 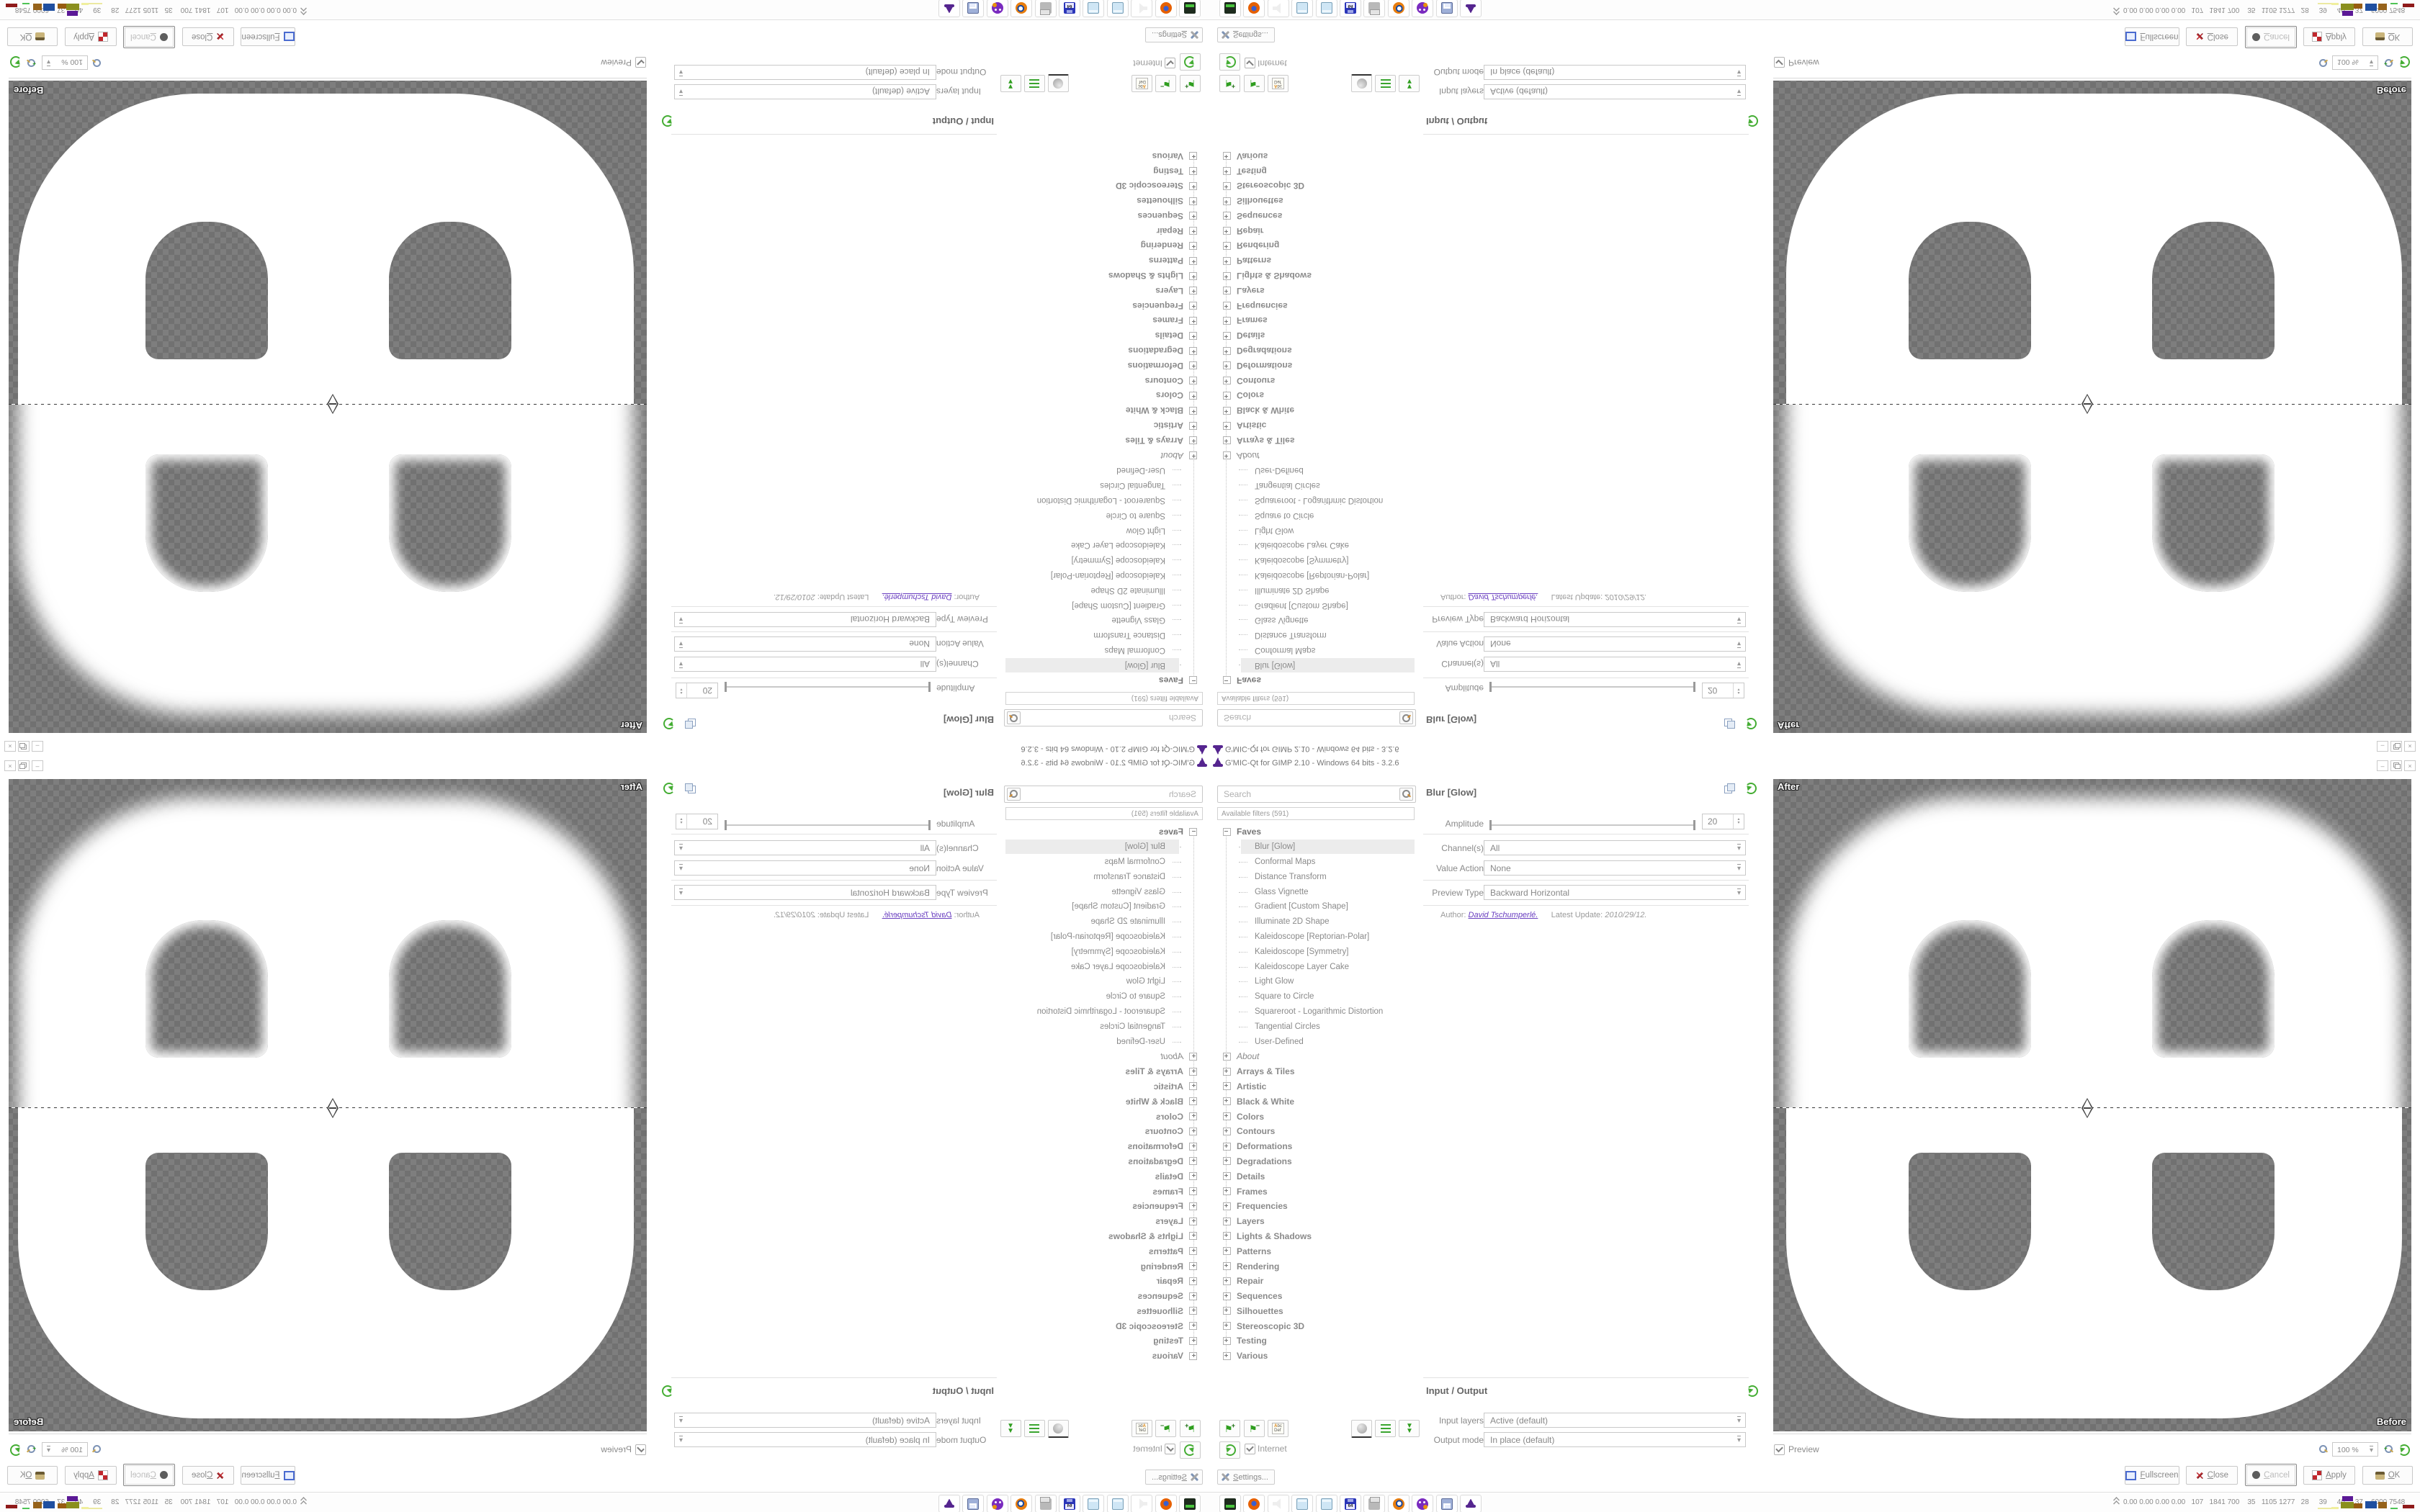 What do you see at coordinates (1316, 966) in the screenshot?
I see `filter-tree-item: Kaleidoscope Layer Cake` at bounding box center [1316, 966].